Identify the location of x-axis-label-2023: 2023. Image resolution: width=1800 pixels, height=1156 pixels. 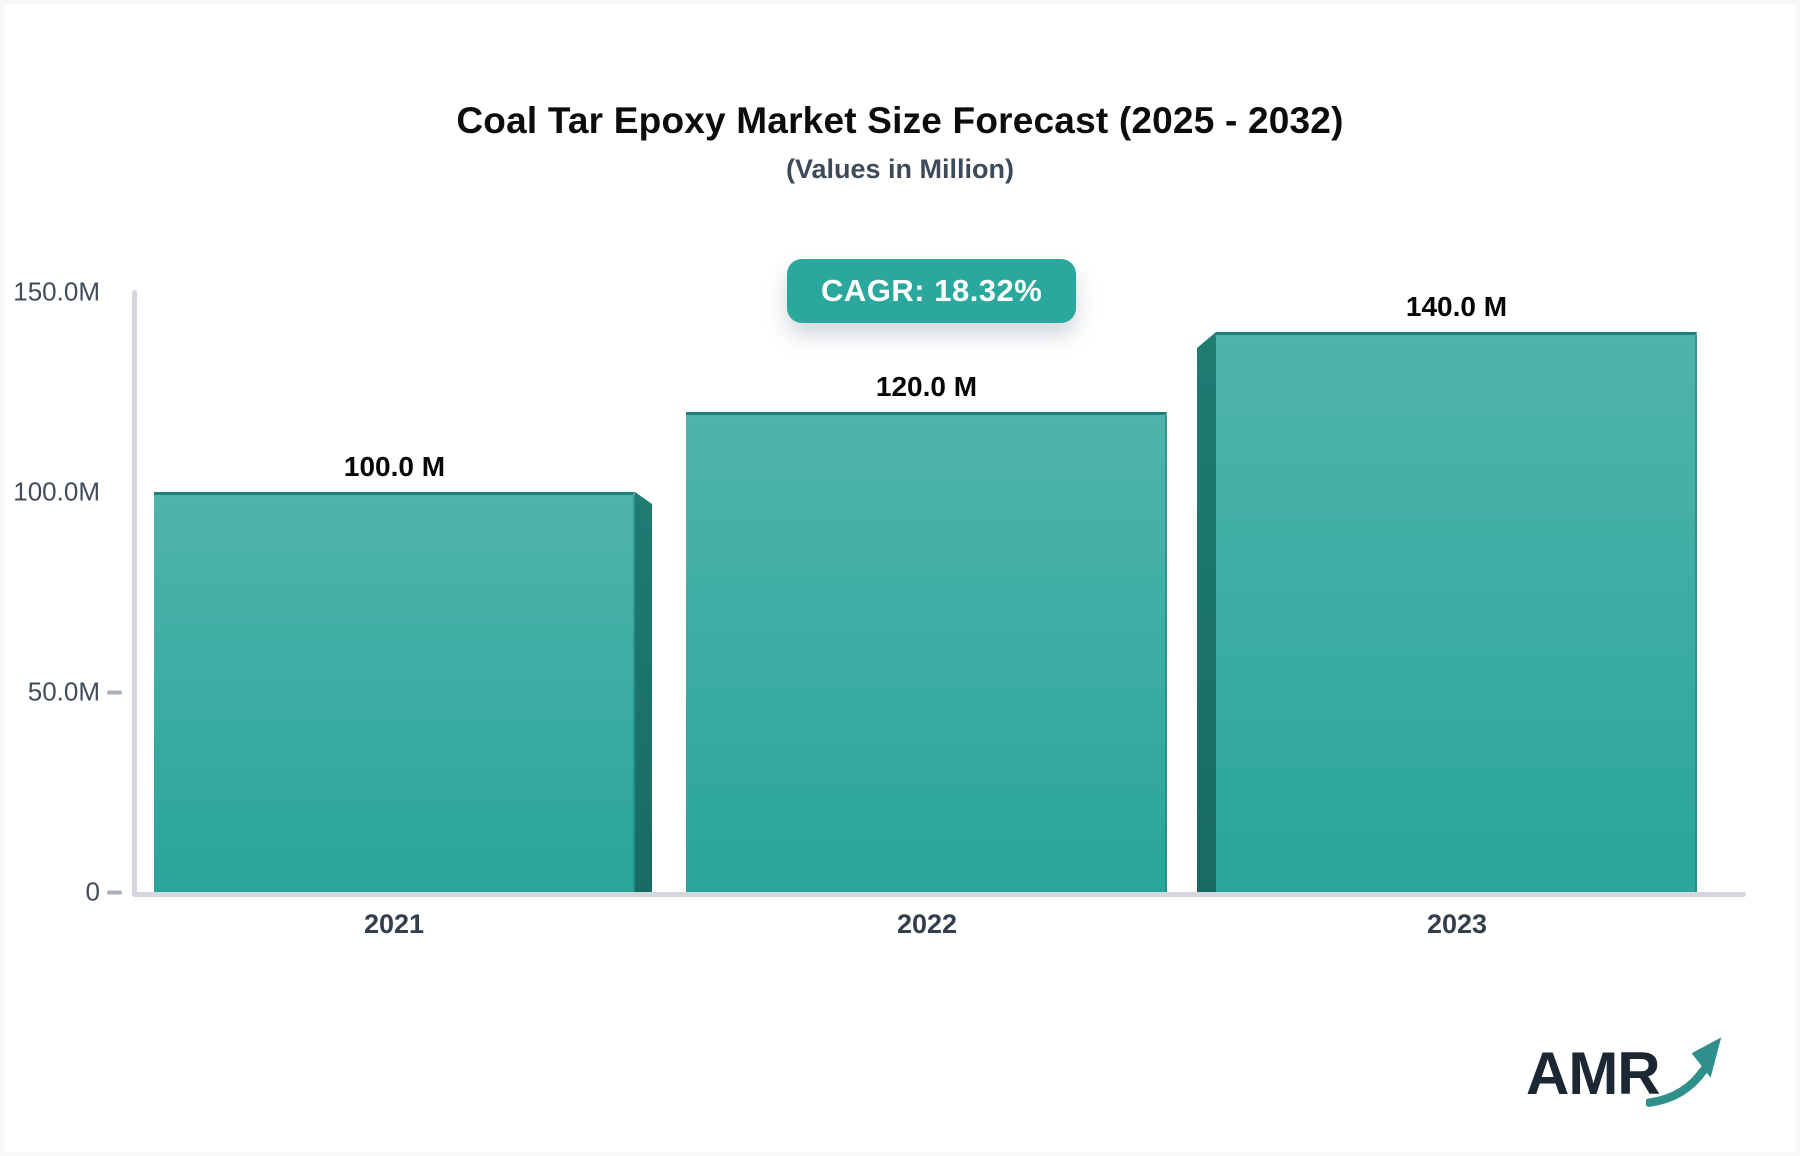
(1457, 924).